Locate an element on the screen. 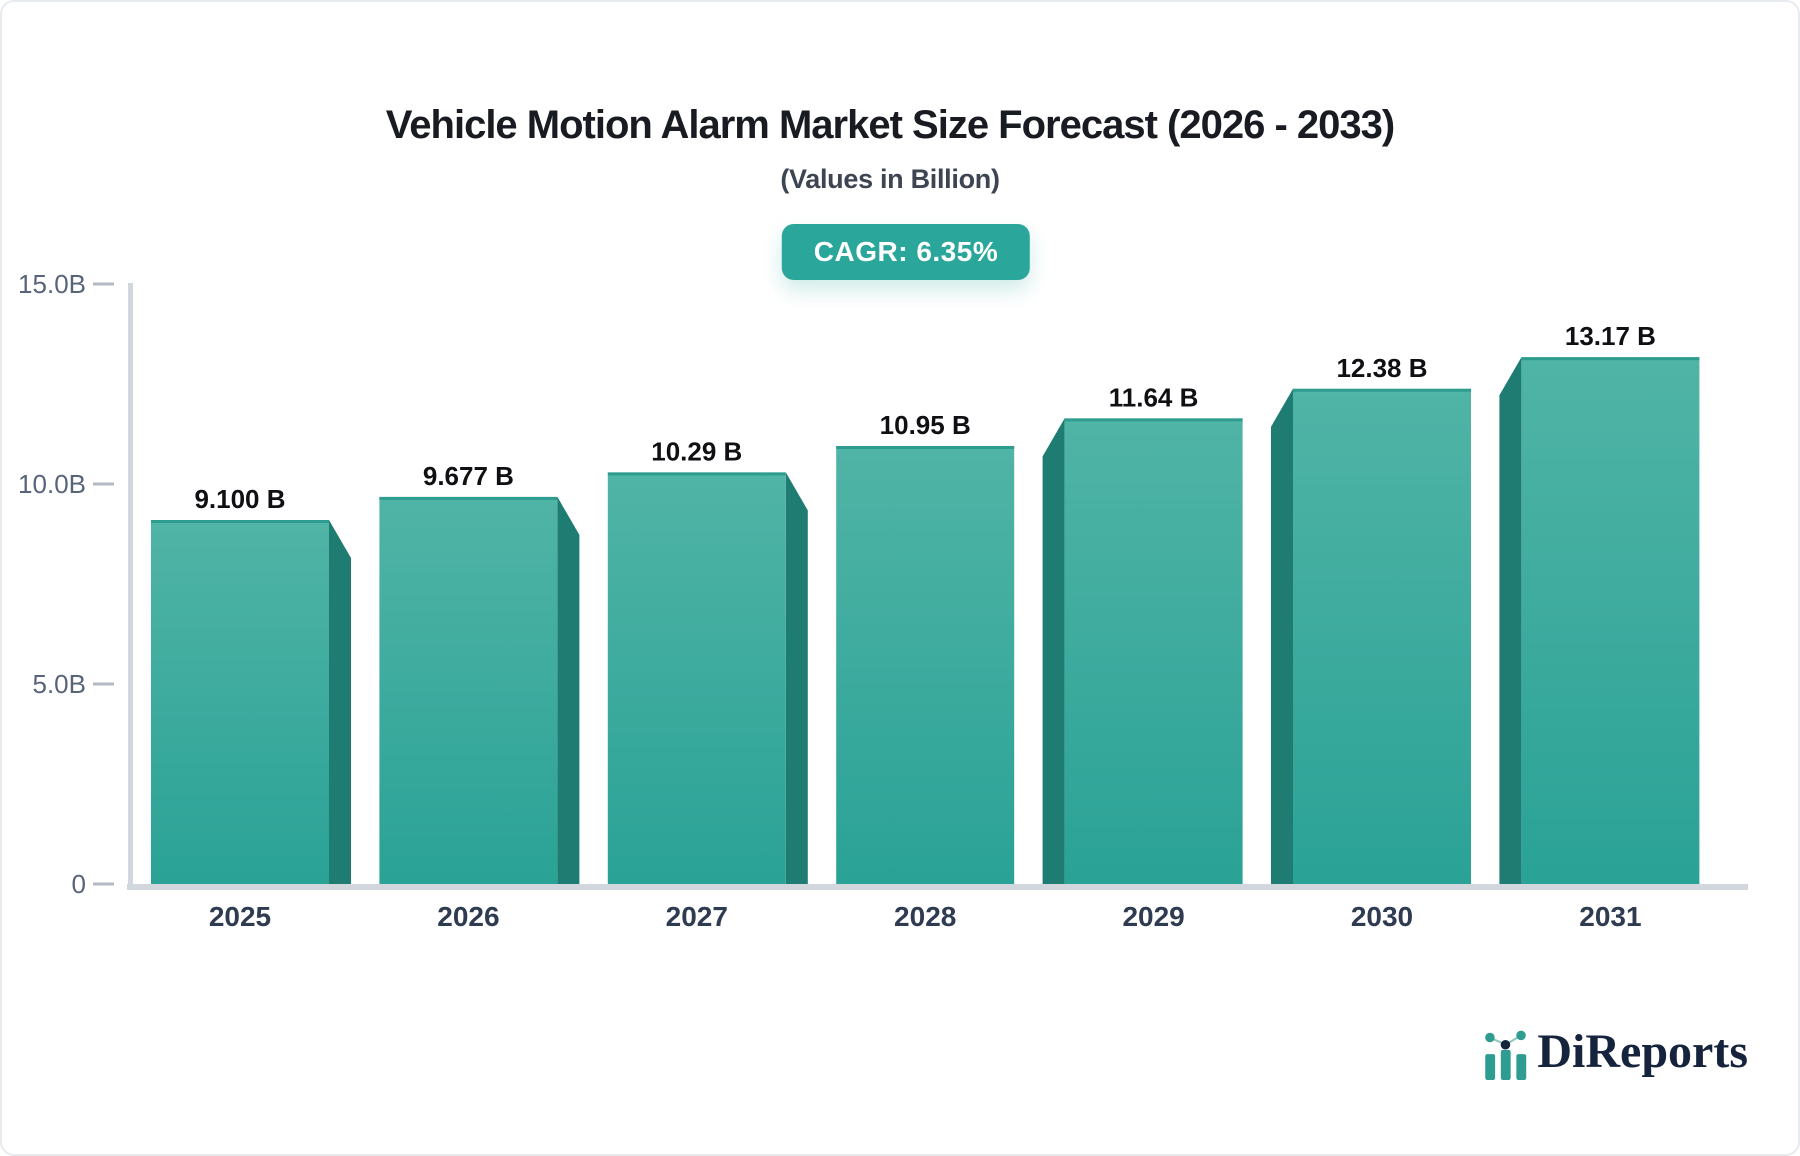 This screenshot has height=1156, width=1800. x-tick-label: 2028 is located at coordinates (925, 916).